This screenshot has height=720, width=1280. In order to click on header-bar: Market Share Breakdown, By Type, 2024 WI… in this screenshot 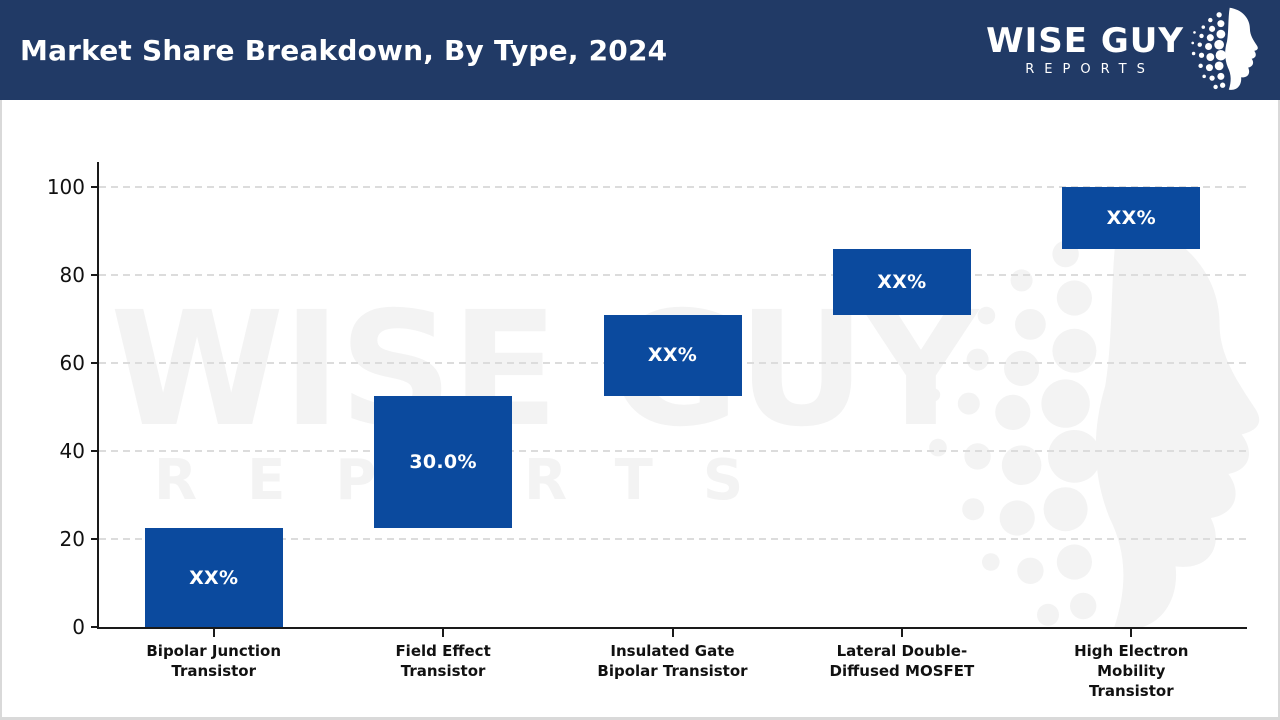, I will do `click(640, 50)`.